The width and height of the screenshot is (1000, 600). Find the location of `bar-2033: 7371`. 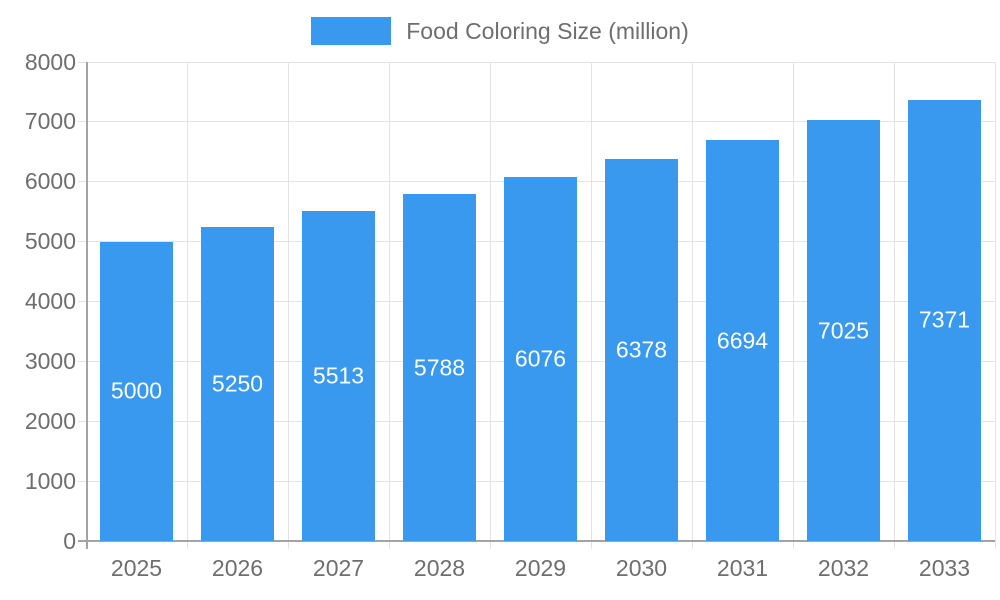

bar-2033: 7371 is located at coordinates (944, 320).